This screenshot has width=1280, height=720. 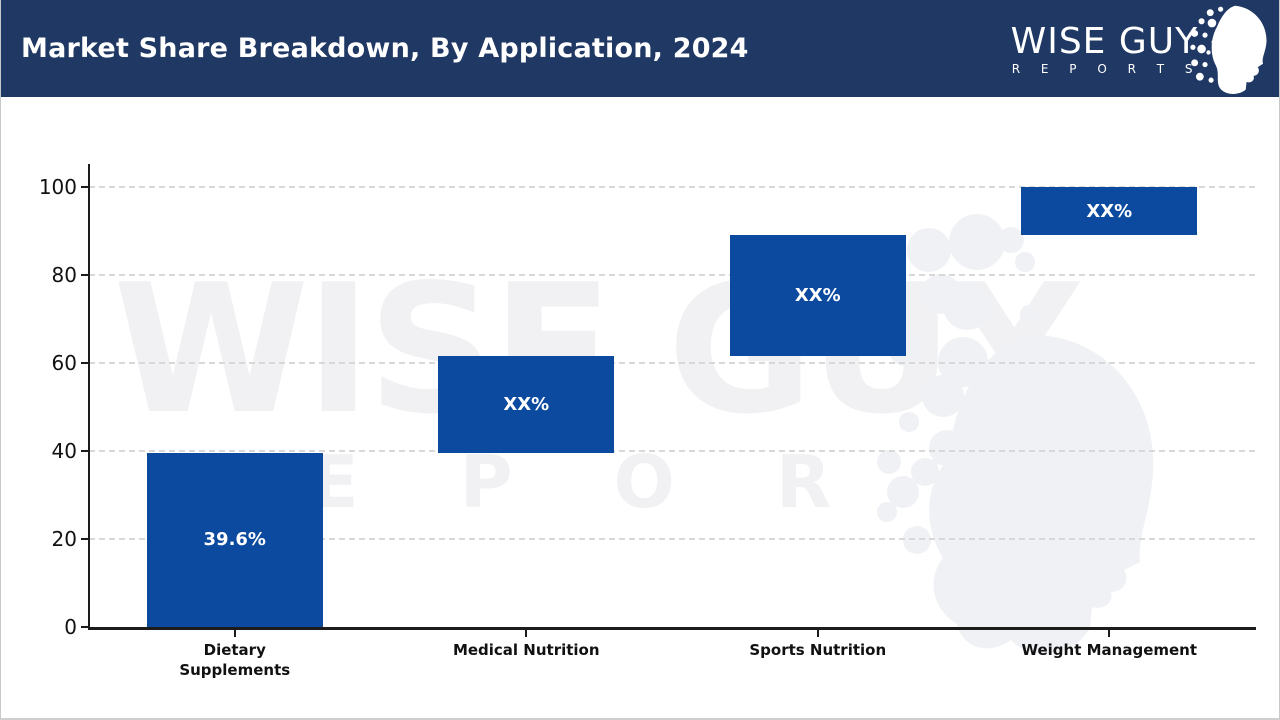 What do you see at coordinates (818, 650) in the screenshot?
I see `category-label: Sports Nutrition` at bounding box center [818, 650].